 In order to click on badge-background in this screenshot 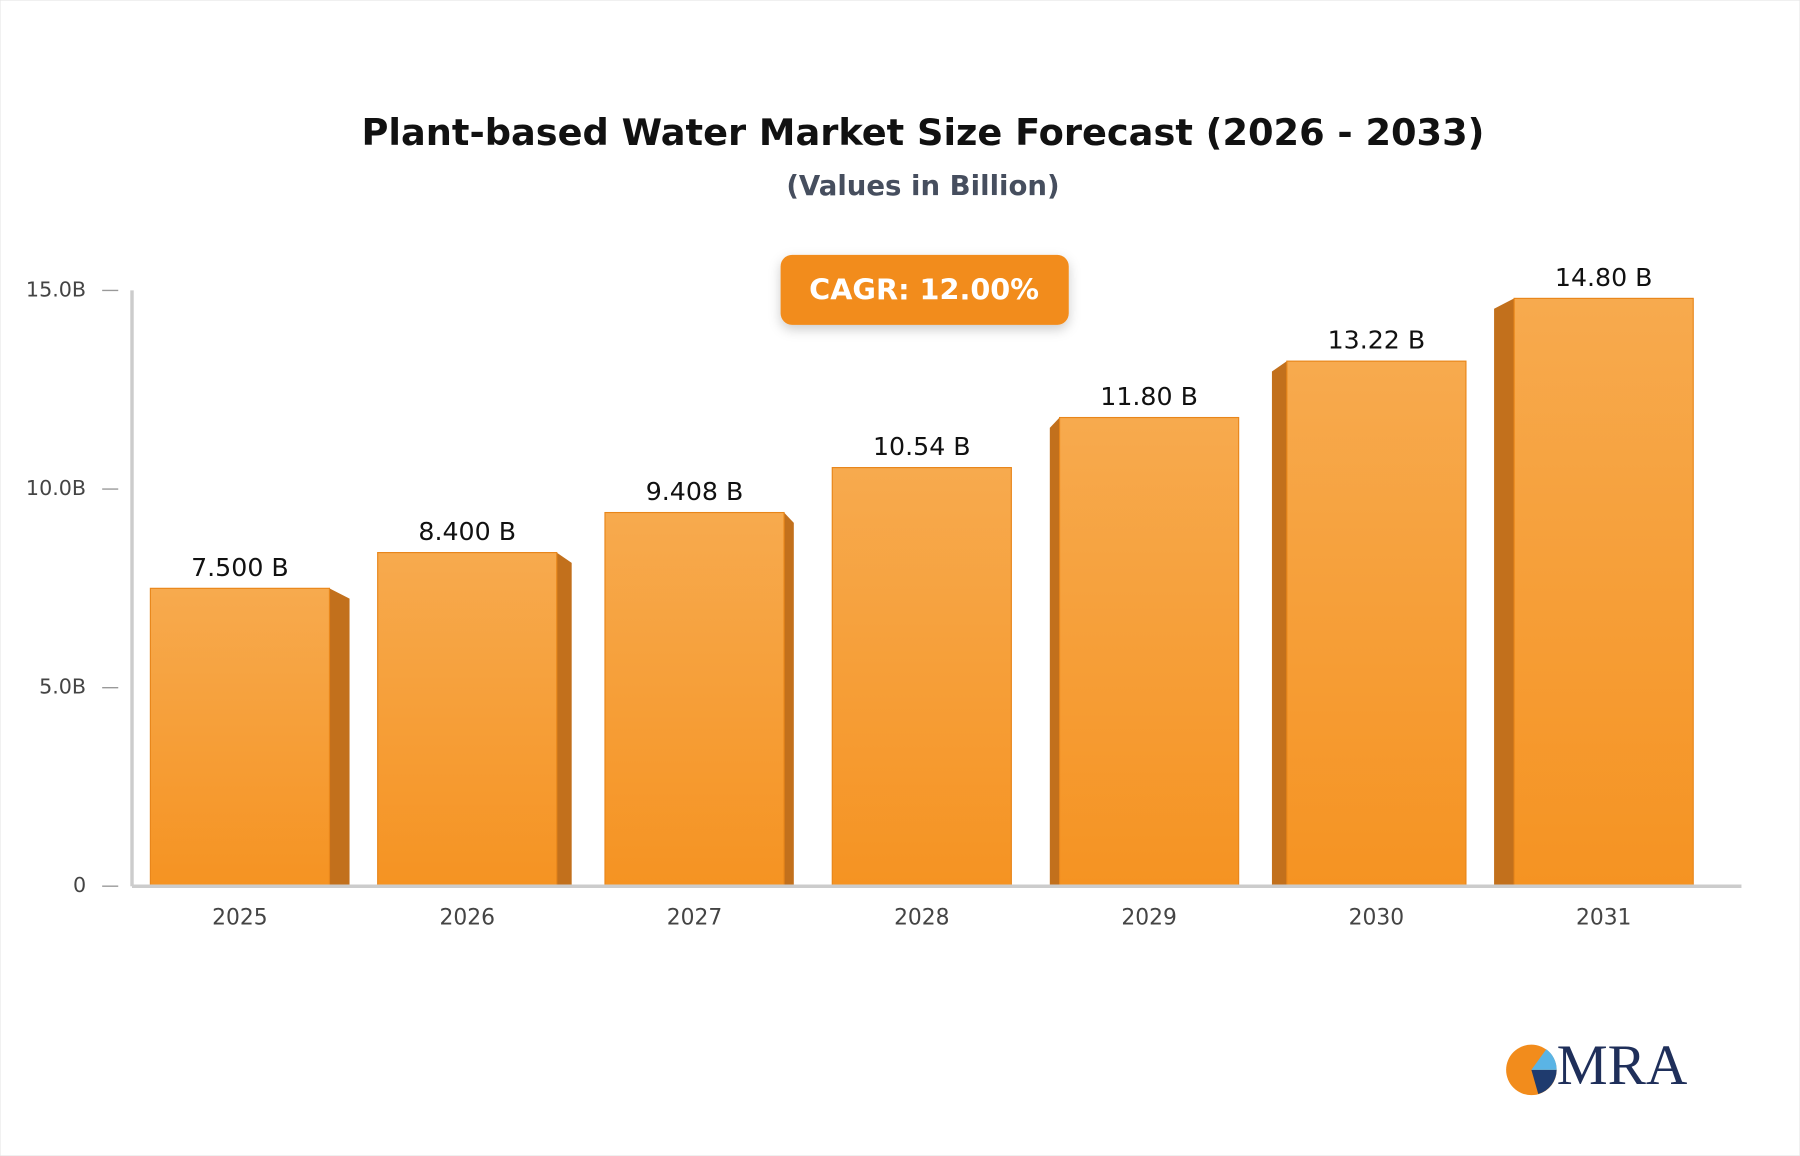, I will do `click(924, 289)`.